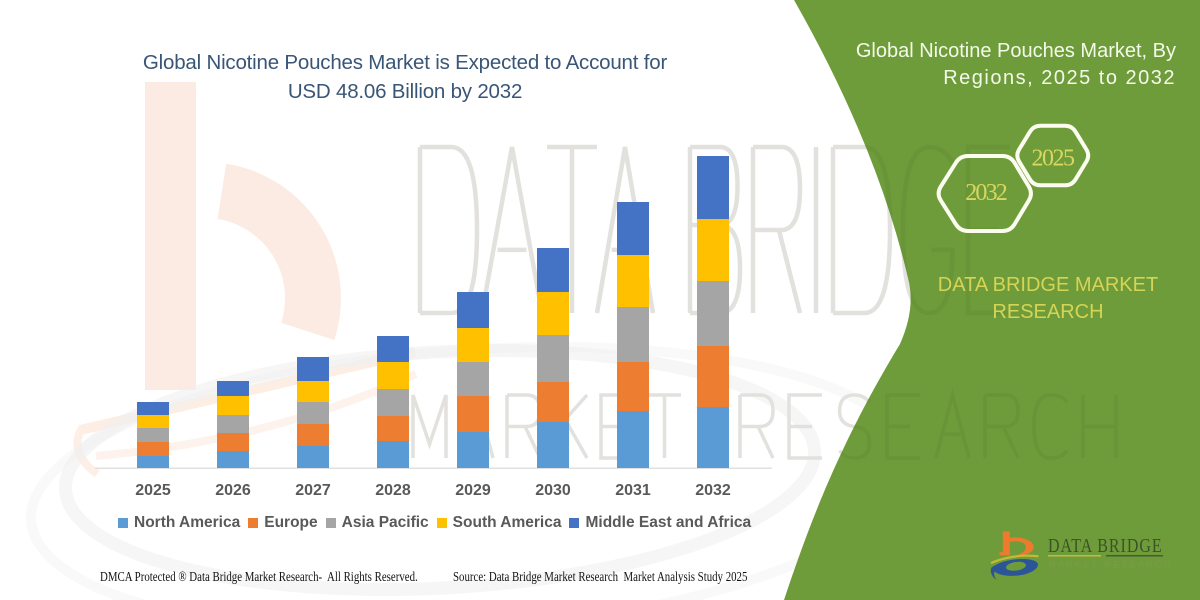 The image size is (1200, 600). What do you see at coordinates (1048, 285) in the screenshot?
I see `svg-text: DATA BRIDGE MARKET` at bounding box center [1048, 285].